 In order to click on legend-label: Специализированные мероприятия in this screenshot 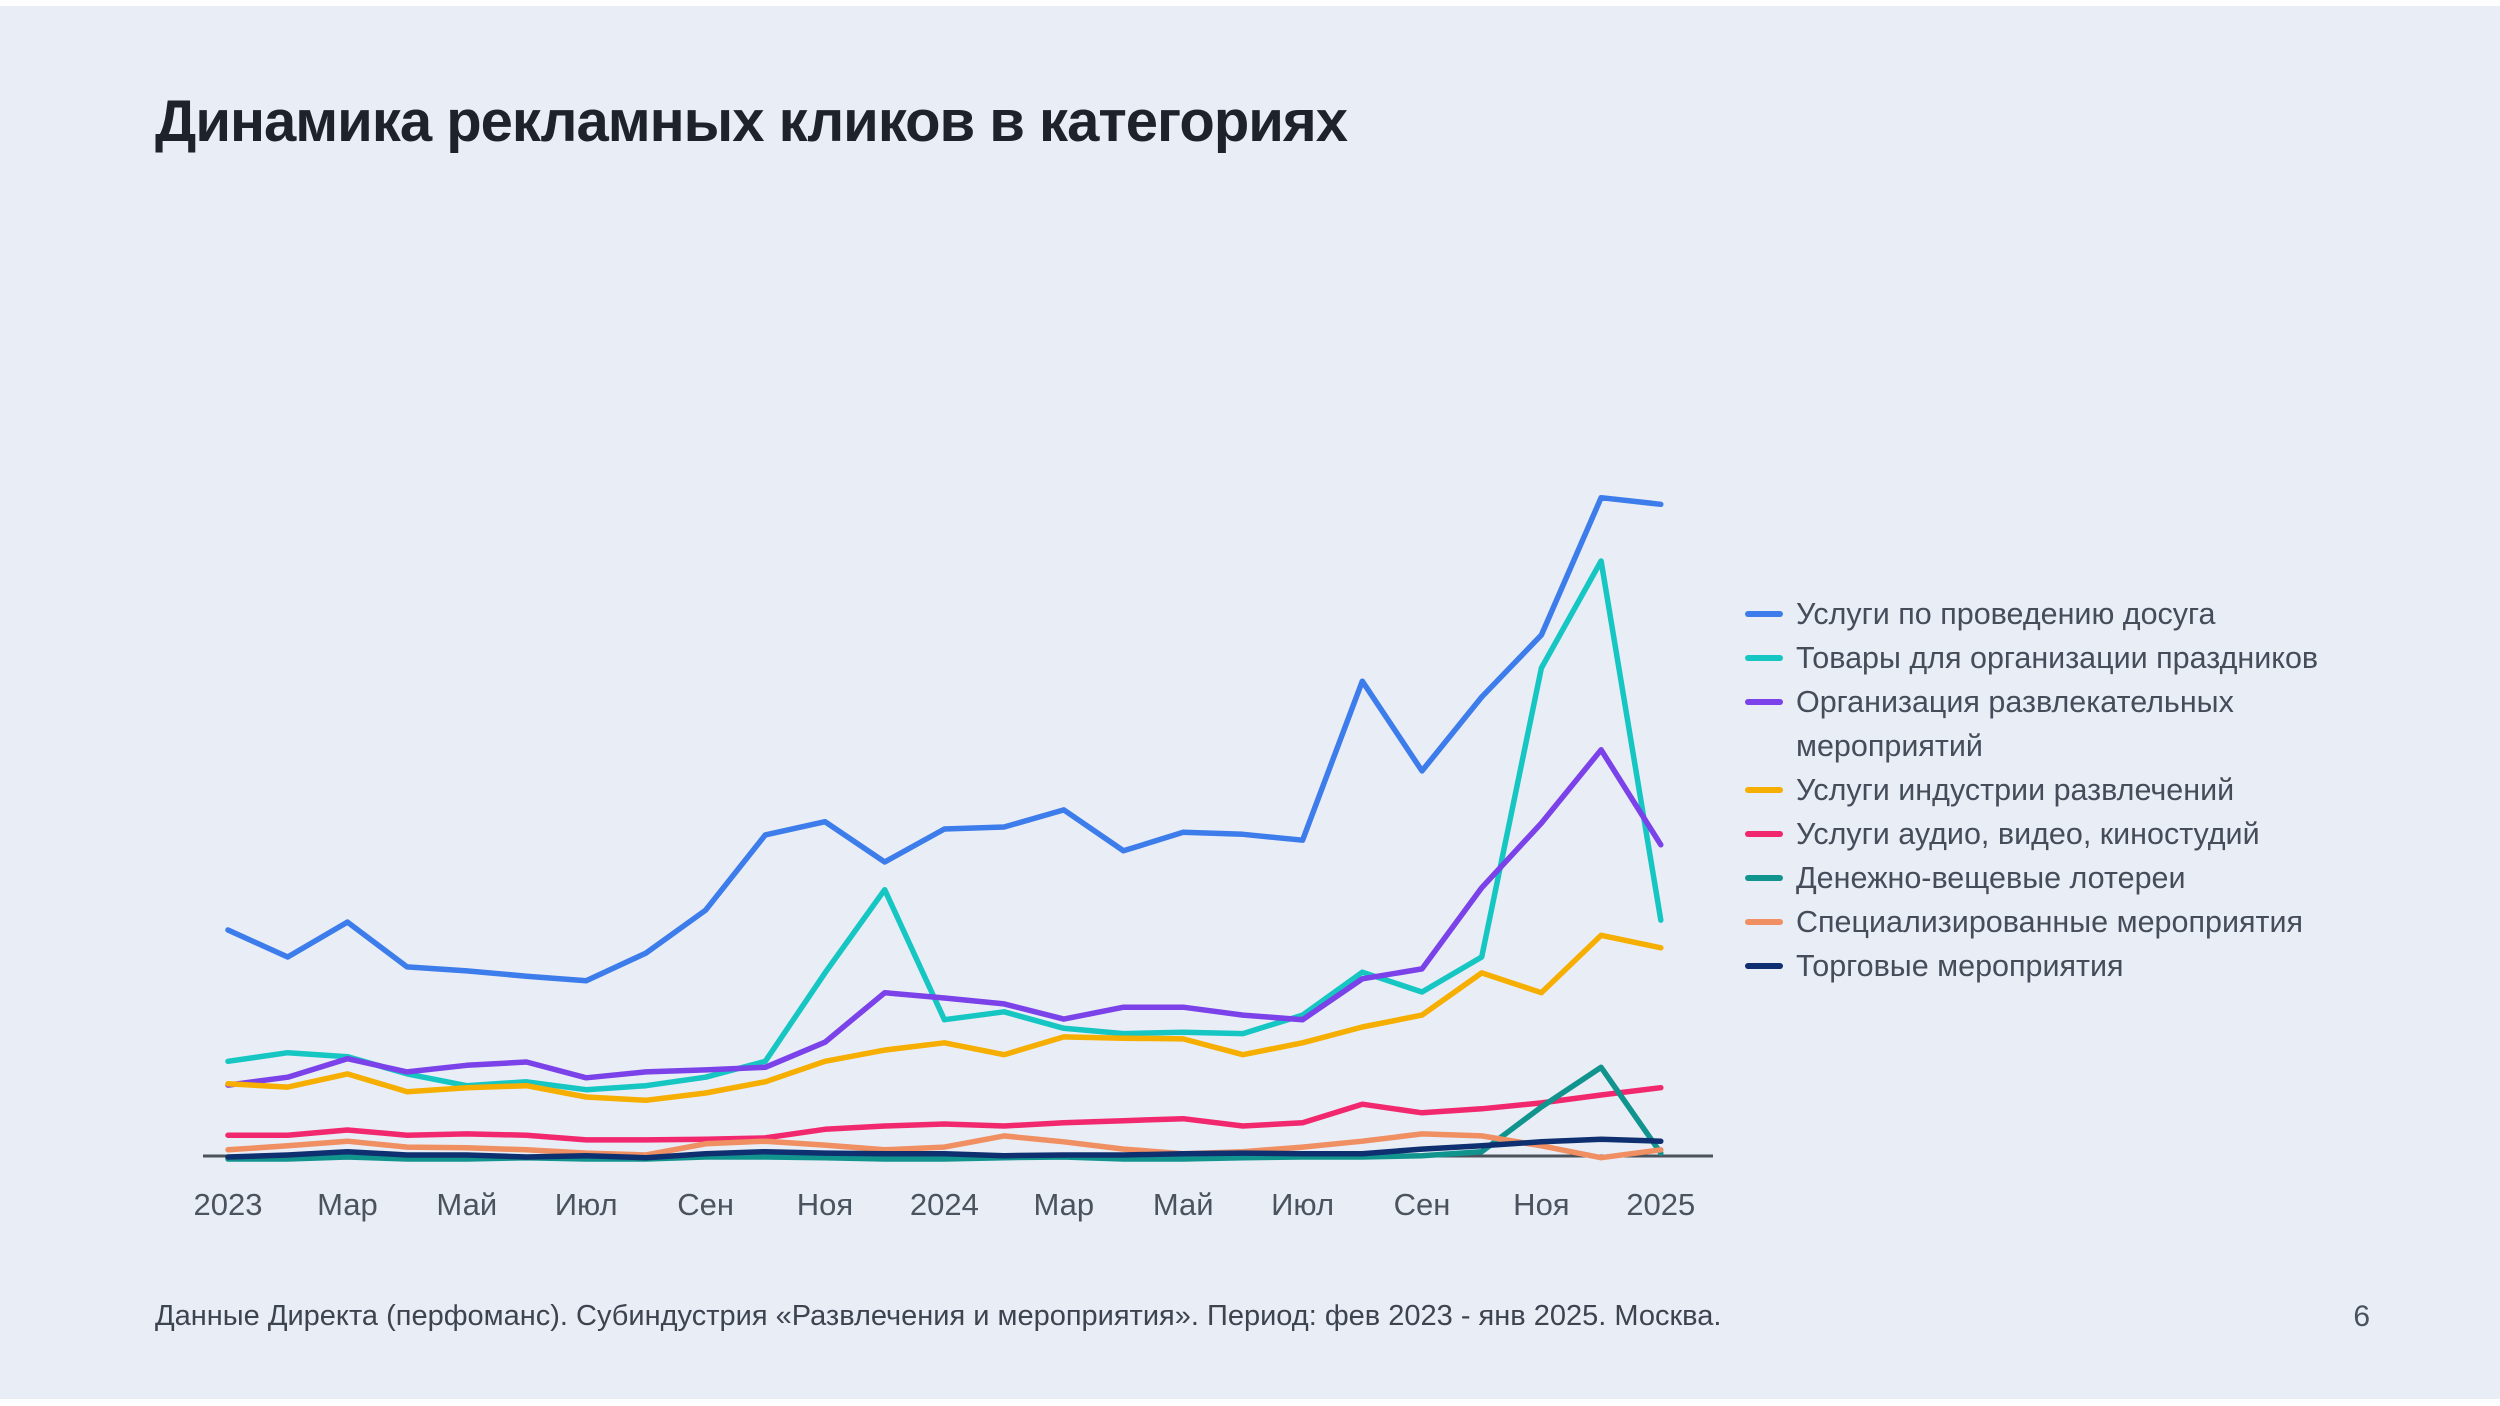, I will do `click(2050, 922)`.